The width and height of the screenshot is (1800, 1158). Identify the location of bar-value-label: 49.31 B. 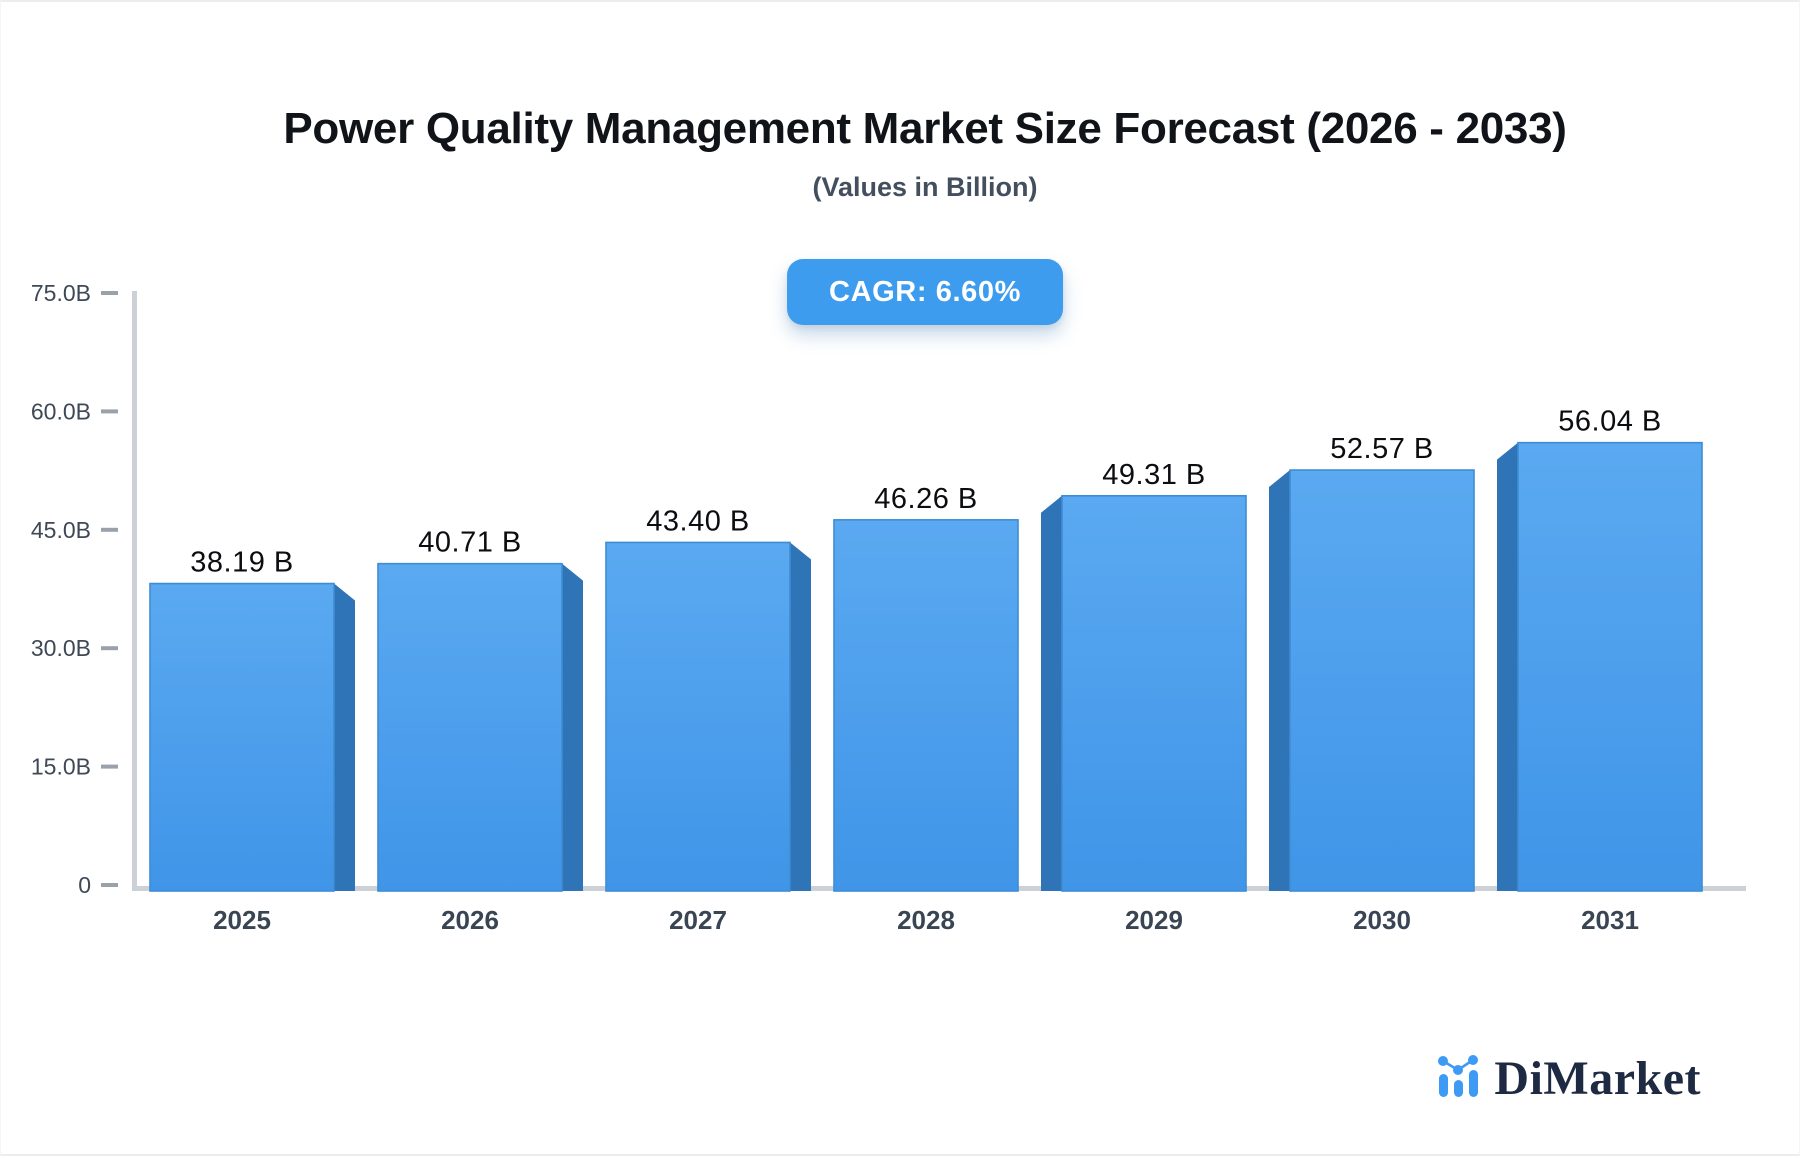
(1153, 475).